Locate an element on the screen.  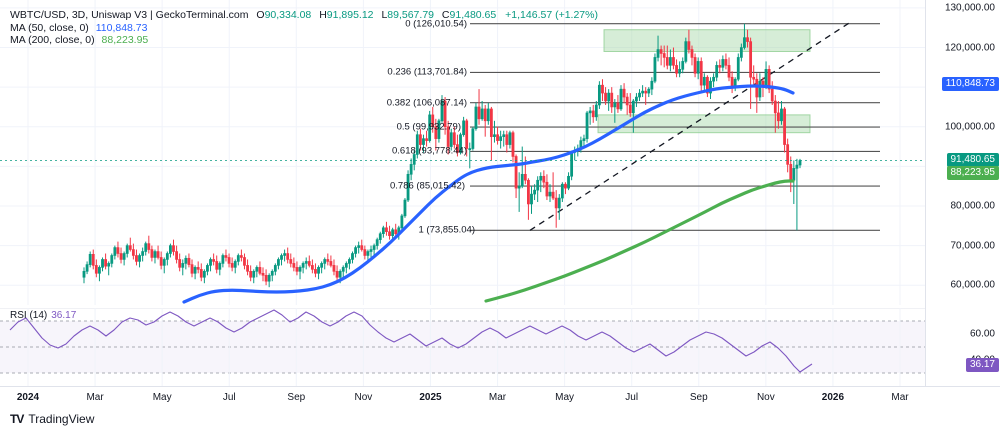
rsi-value-badge: 36.17 is located at coordinates (982, 364).